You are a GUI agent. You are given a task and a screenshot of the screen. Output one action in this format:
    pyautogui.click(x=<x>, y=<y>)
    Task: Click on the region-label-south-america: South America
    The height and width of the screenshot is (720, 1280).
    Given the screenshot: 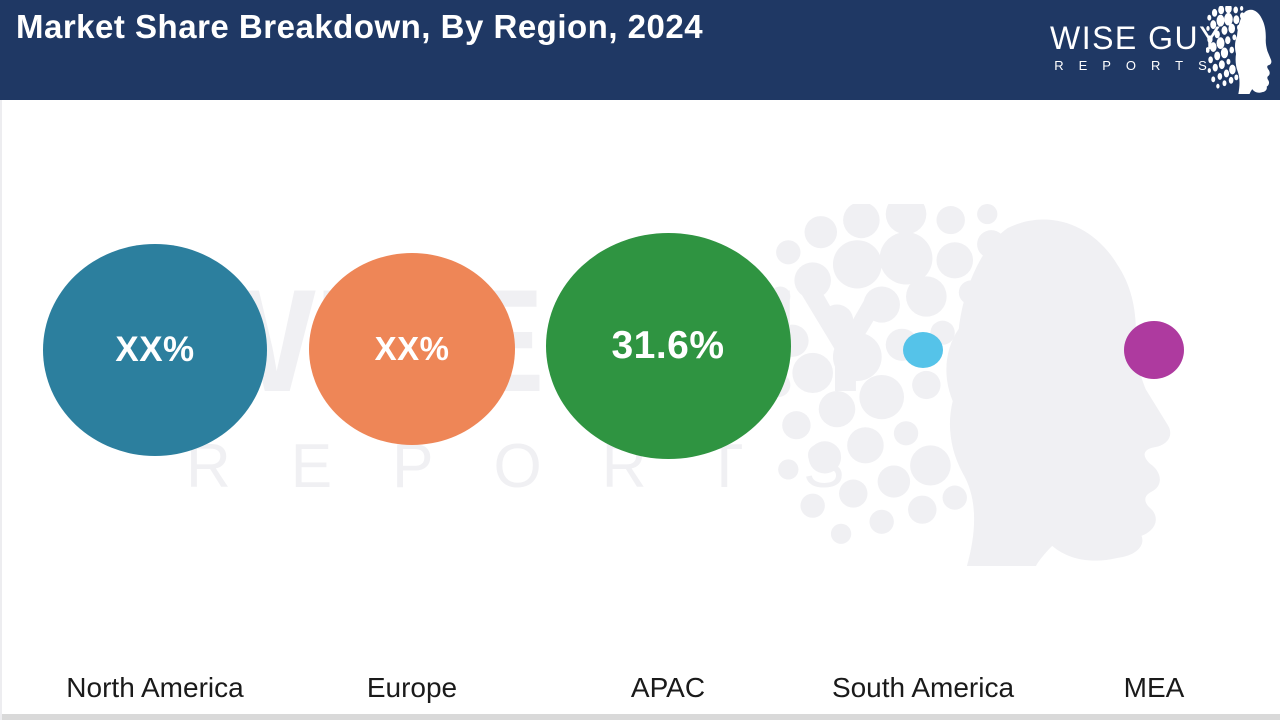 What is the action you would take?
    pyautogui.click(x=923, y=687)
    